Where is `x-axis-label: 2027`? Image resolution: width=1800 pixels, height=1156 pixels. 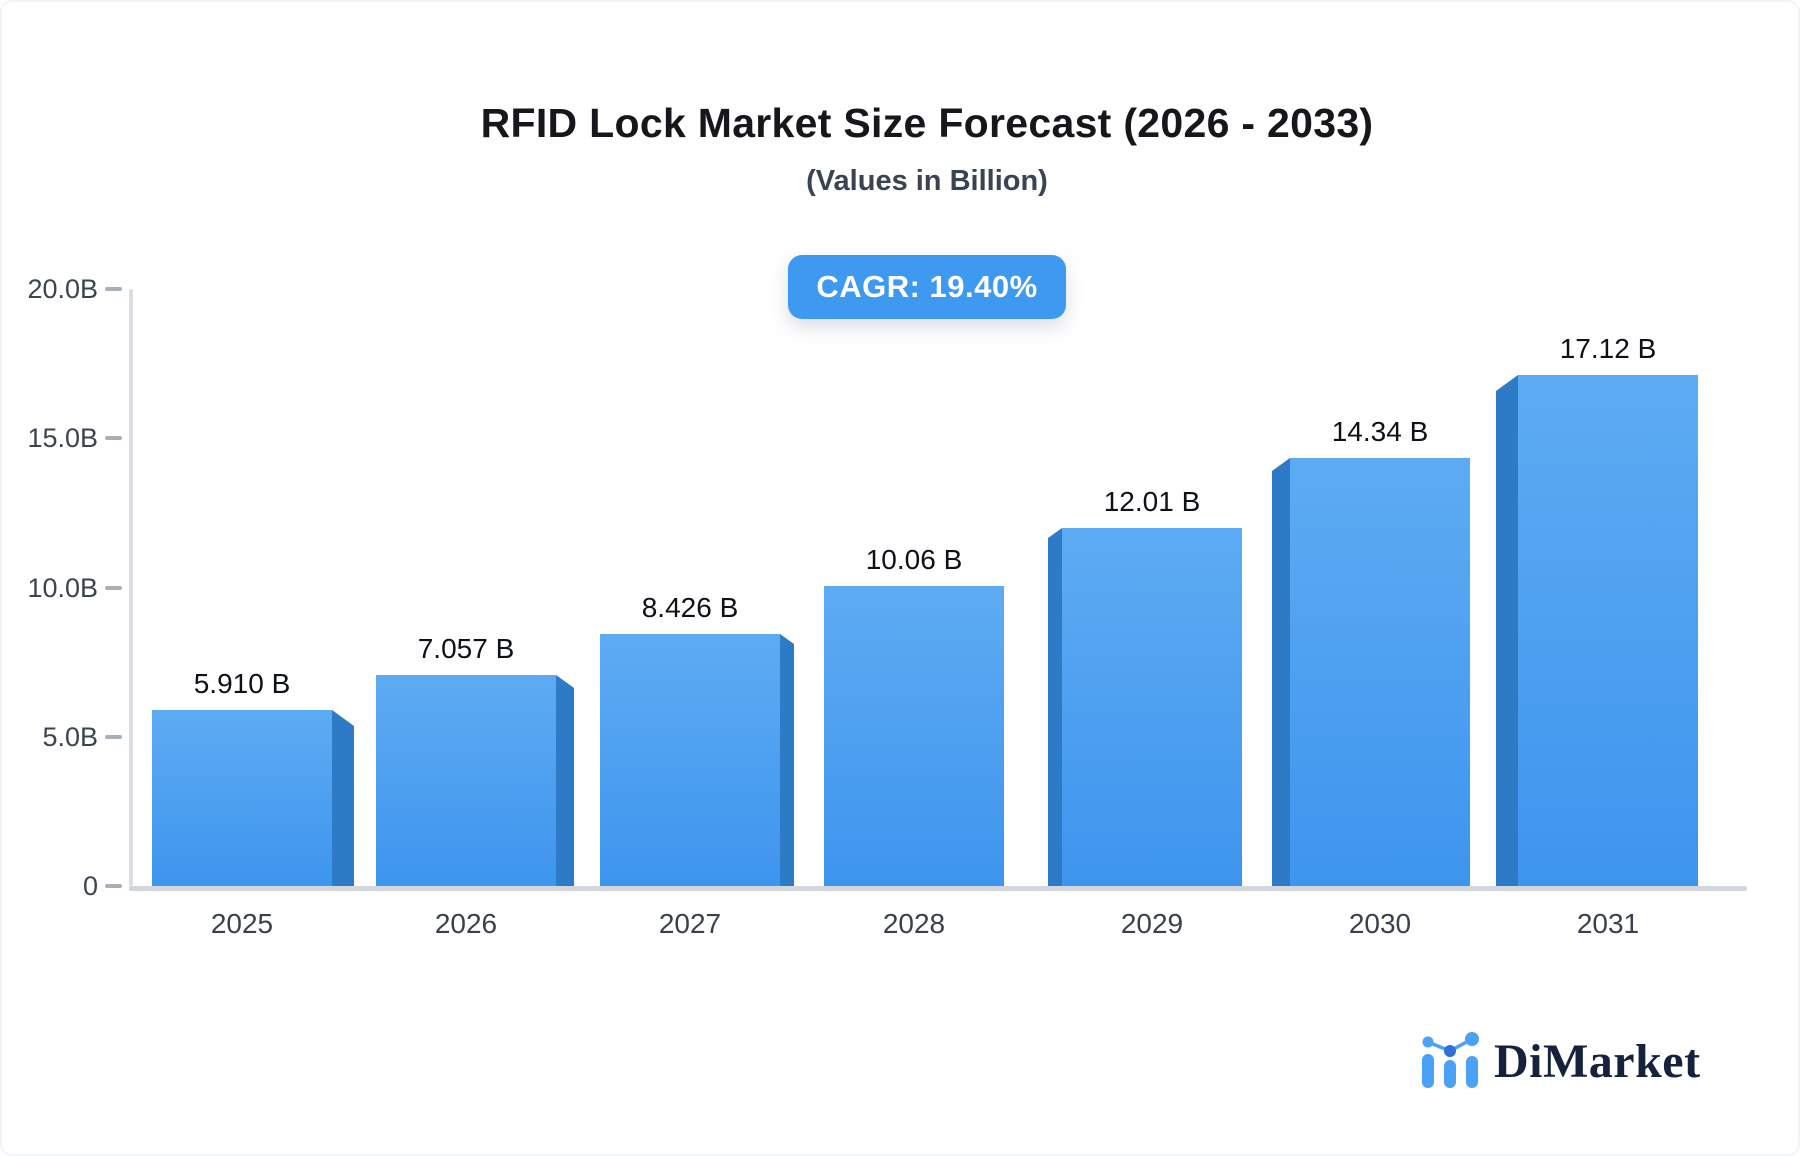 x-axis-label: 2027 is located at coordinates (690, 923).